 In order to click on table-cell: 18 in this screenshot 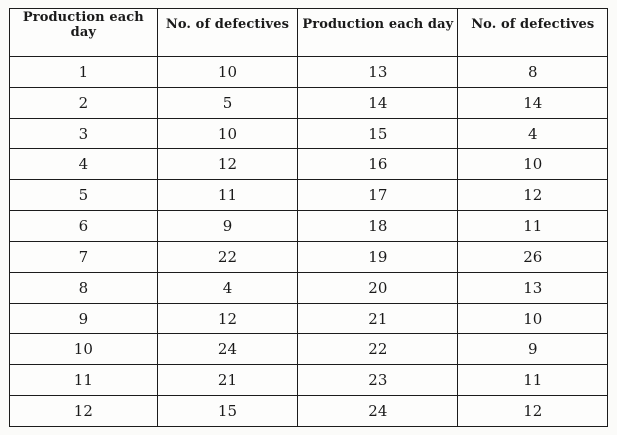, I will do `click(378, 226)`.